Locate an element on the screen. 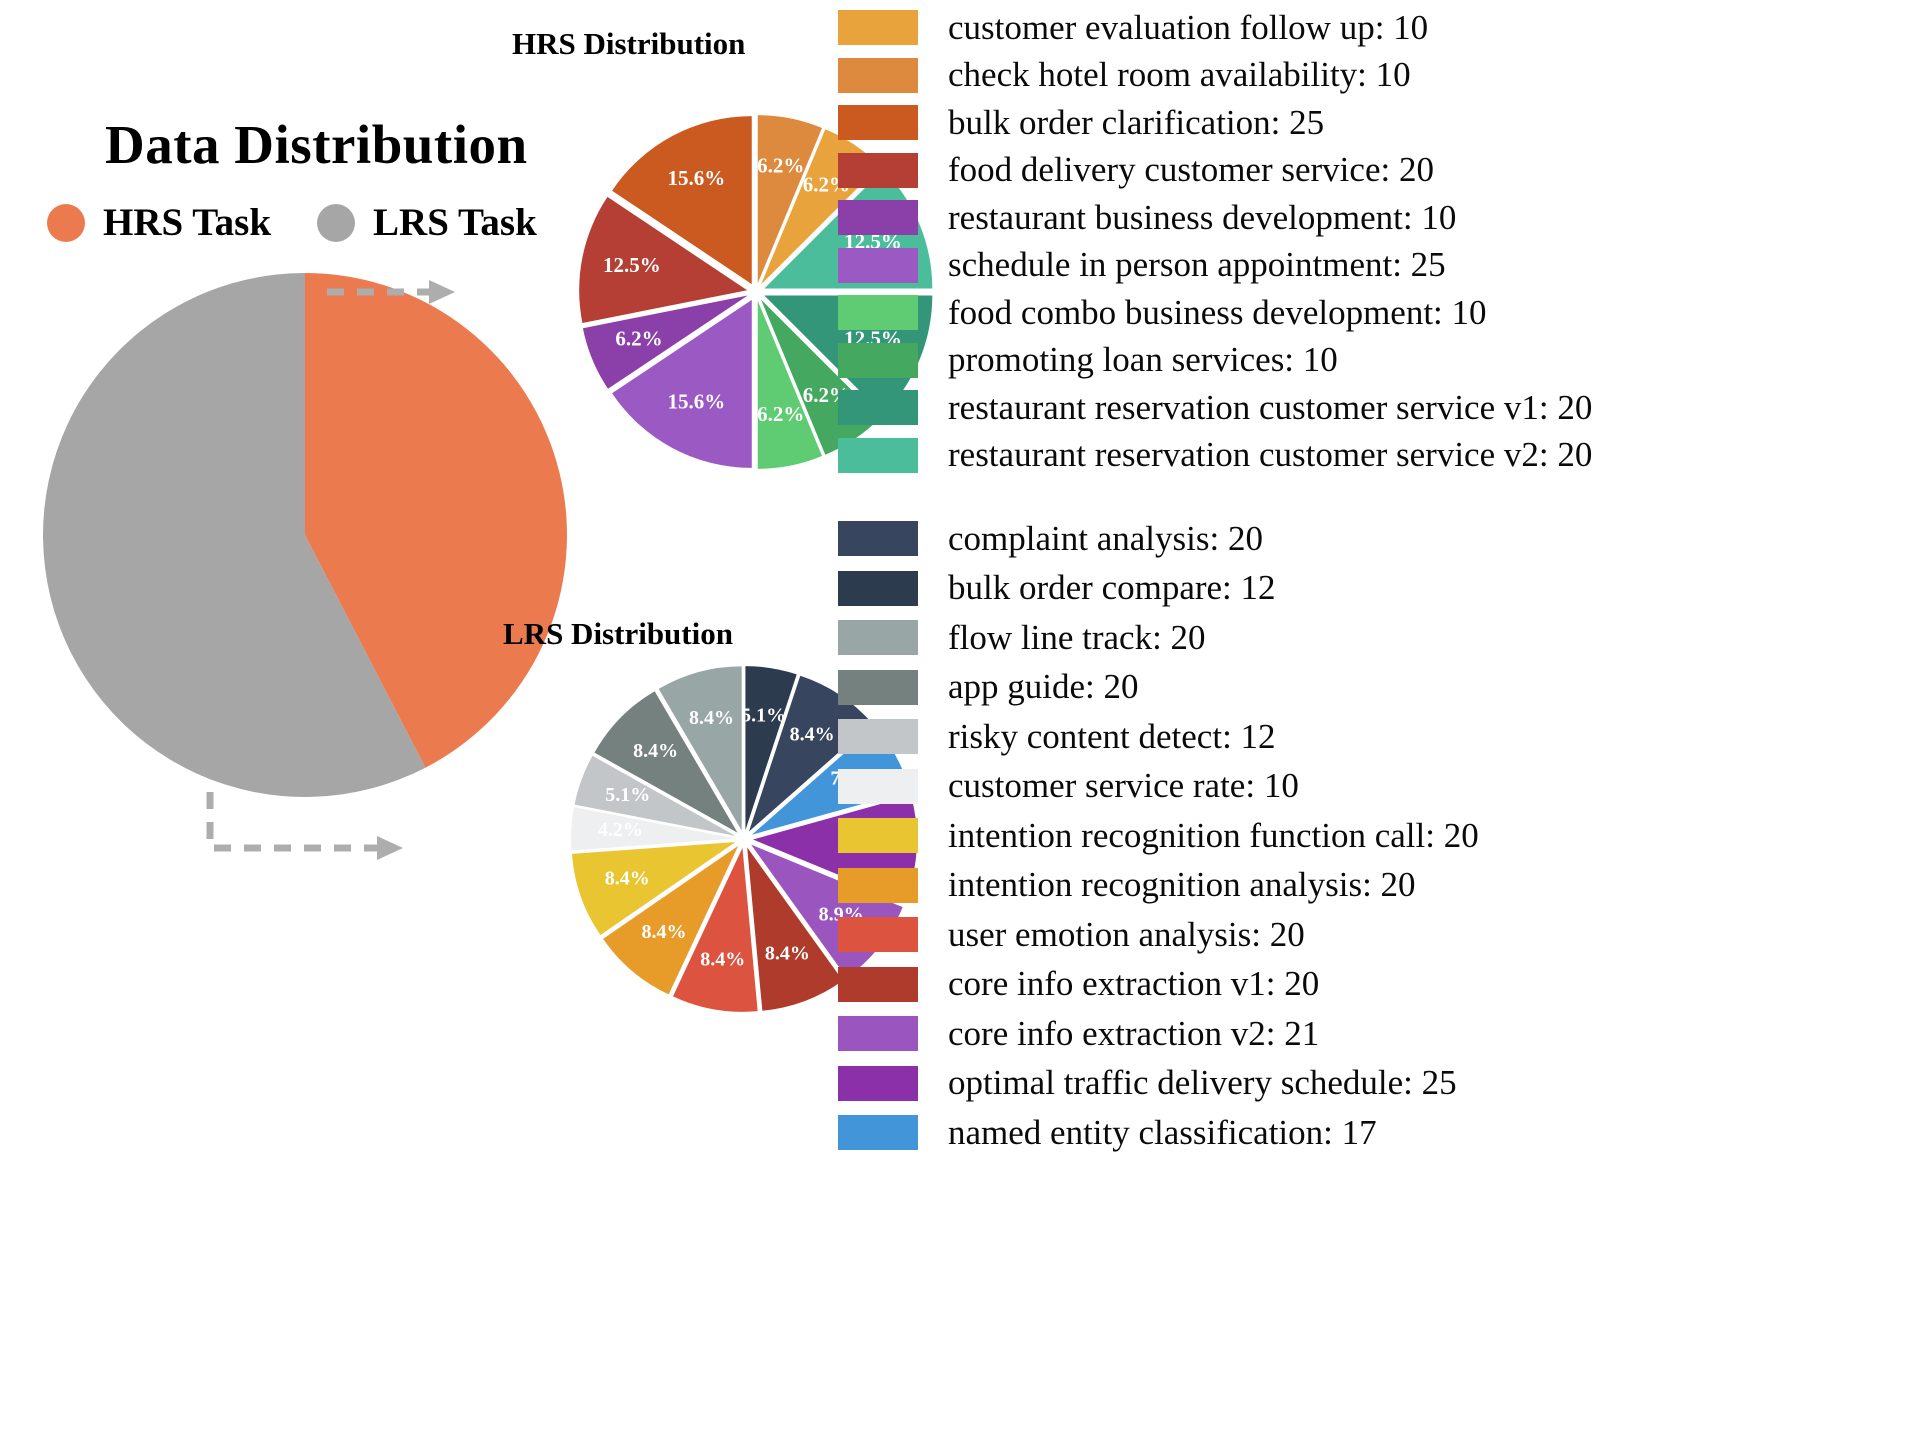 This screenshot has width=1925, height=1451. legend-item-label: core info extraction v2: 21 is located at coordinates (1134, 1033).